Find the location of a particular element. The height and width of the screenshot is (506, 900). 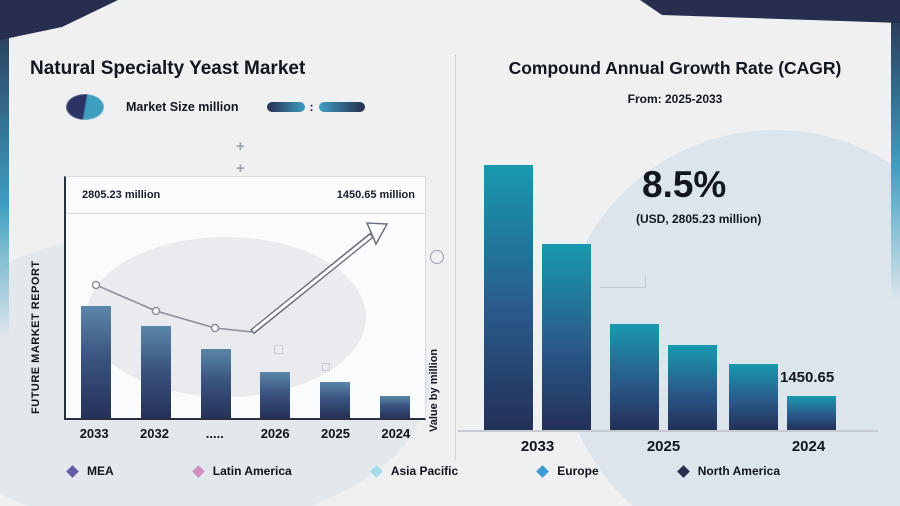

legend-label: North America is located at coordinates (738, 471).